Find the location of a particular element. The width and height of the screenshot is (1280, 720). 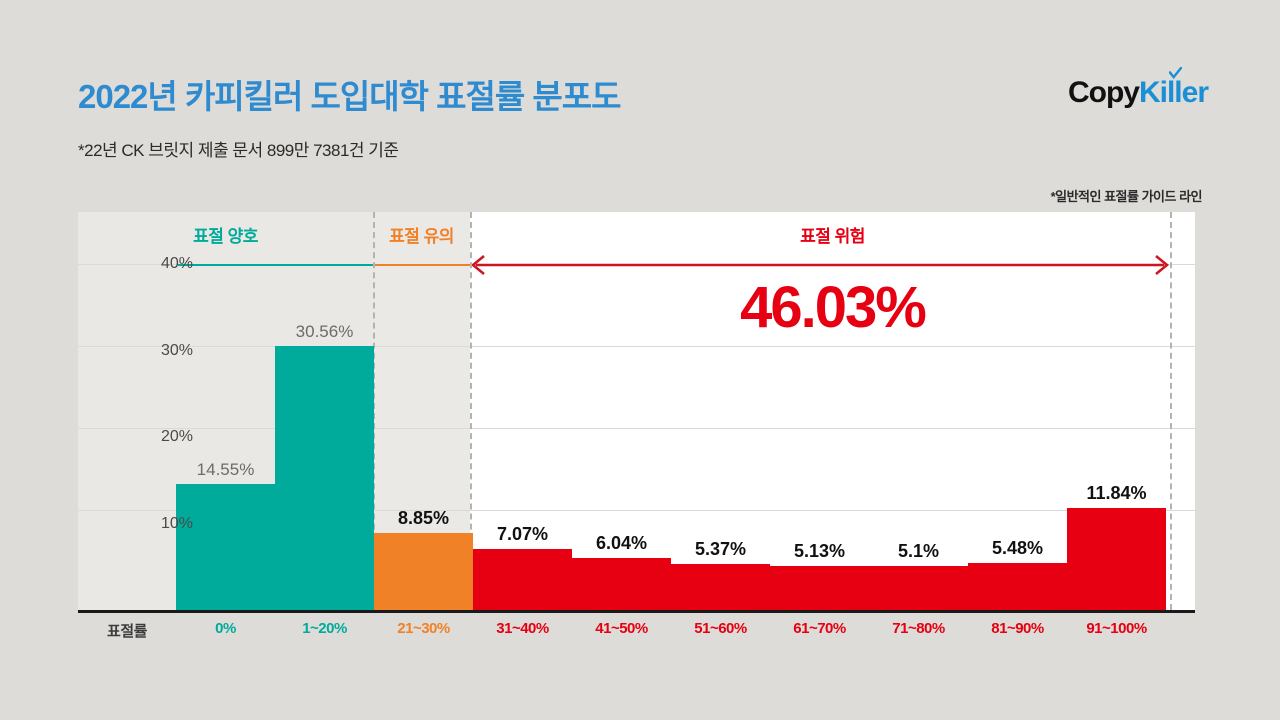

y-tick-20: 20% is located at coordinates (176, 436).